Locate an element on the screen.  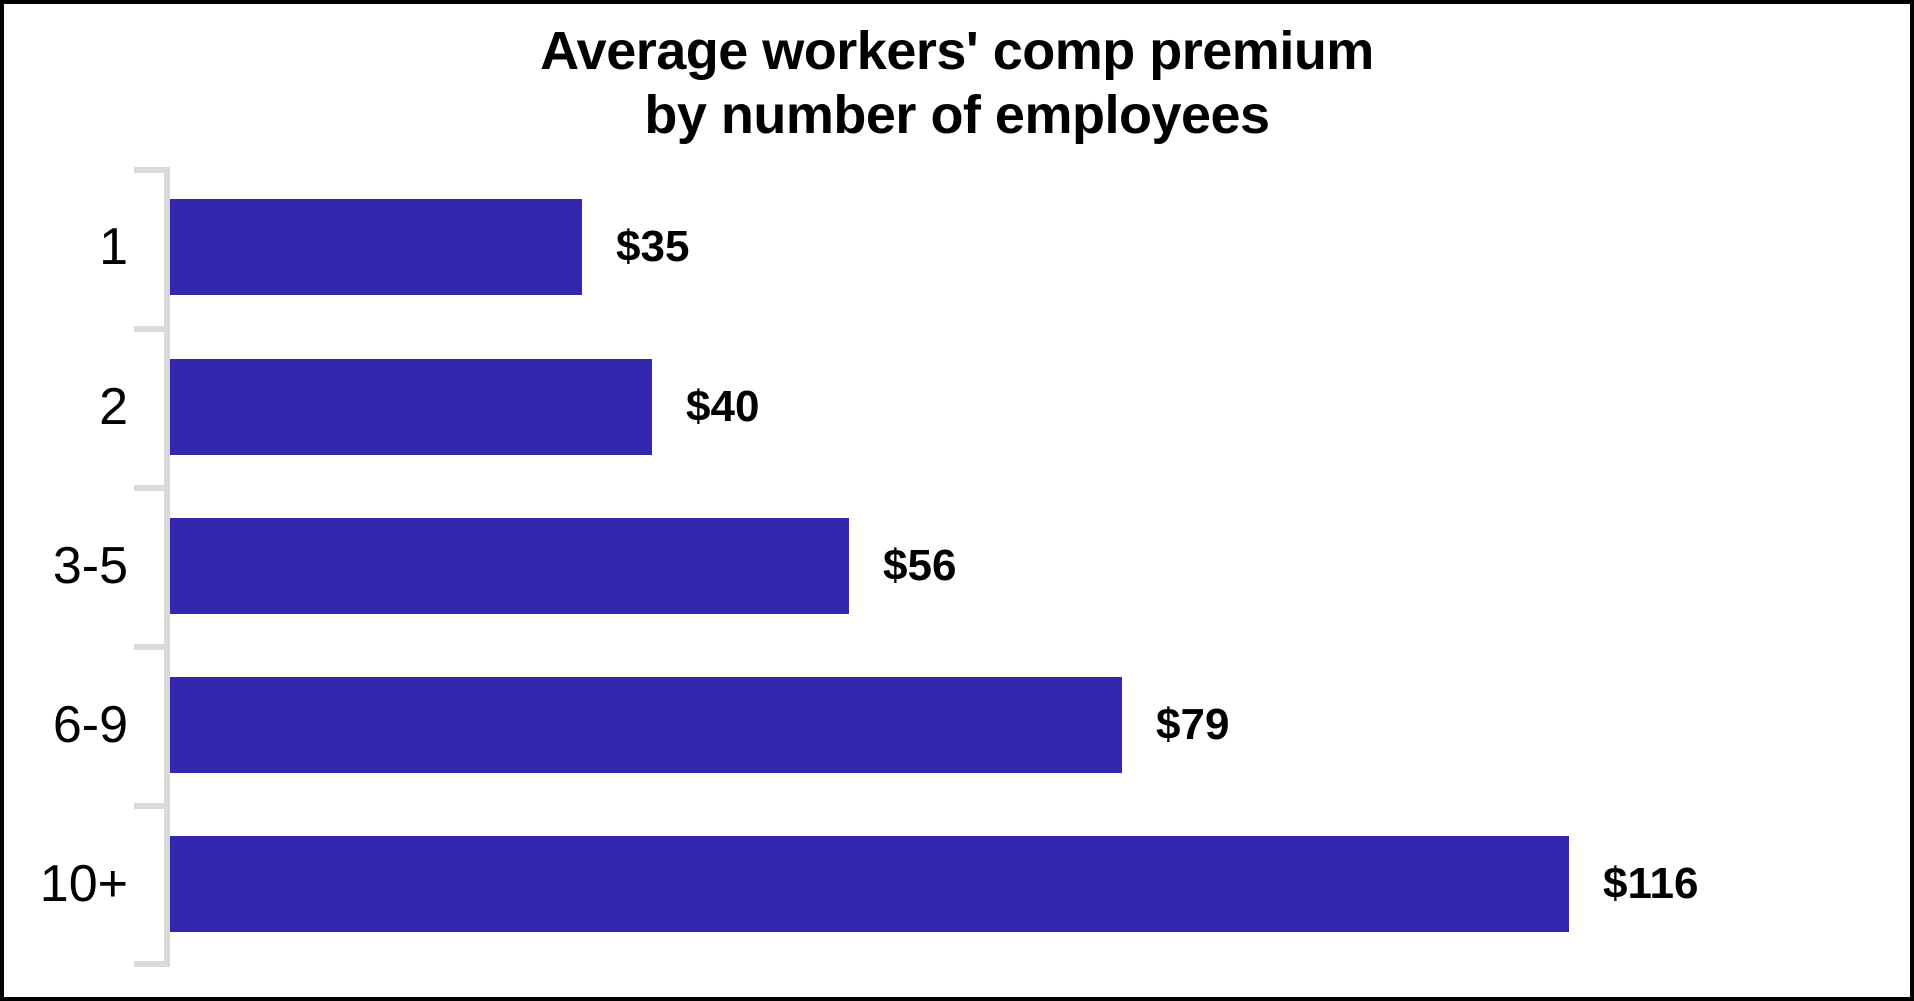
bar-group: $79 is located at coordinates (700, 724).